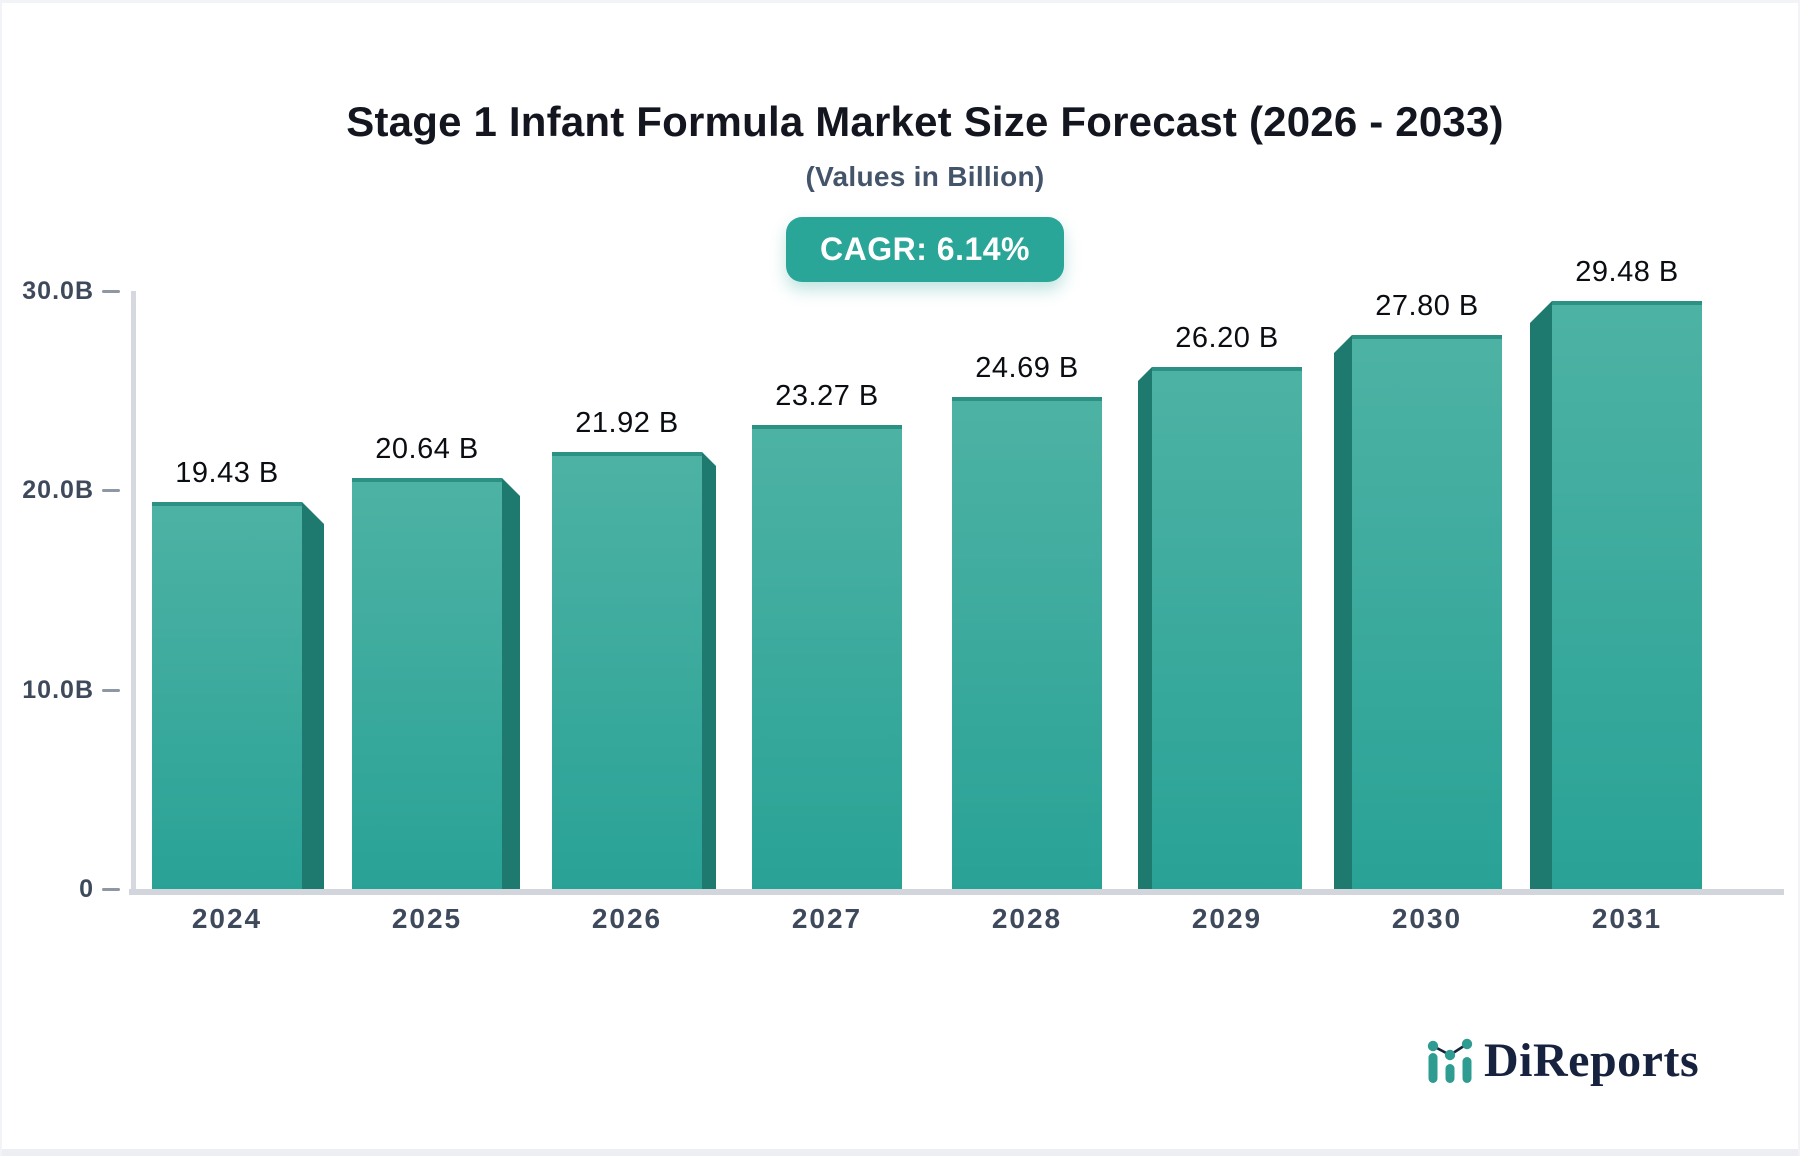 The height and width of the screenshot is (1156, 1800). Describe the element at coordinates (1227, 918) in the screenshot. I see `x-axis-label: 2029` at that location.